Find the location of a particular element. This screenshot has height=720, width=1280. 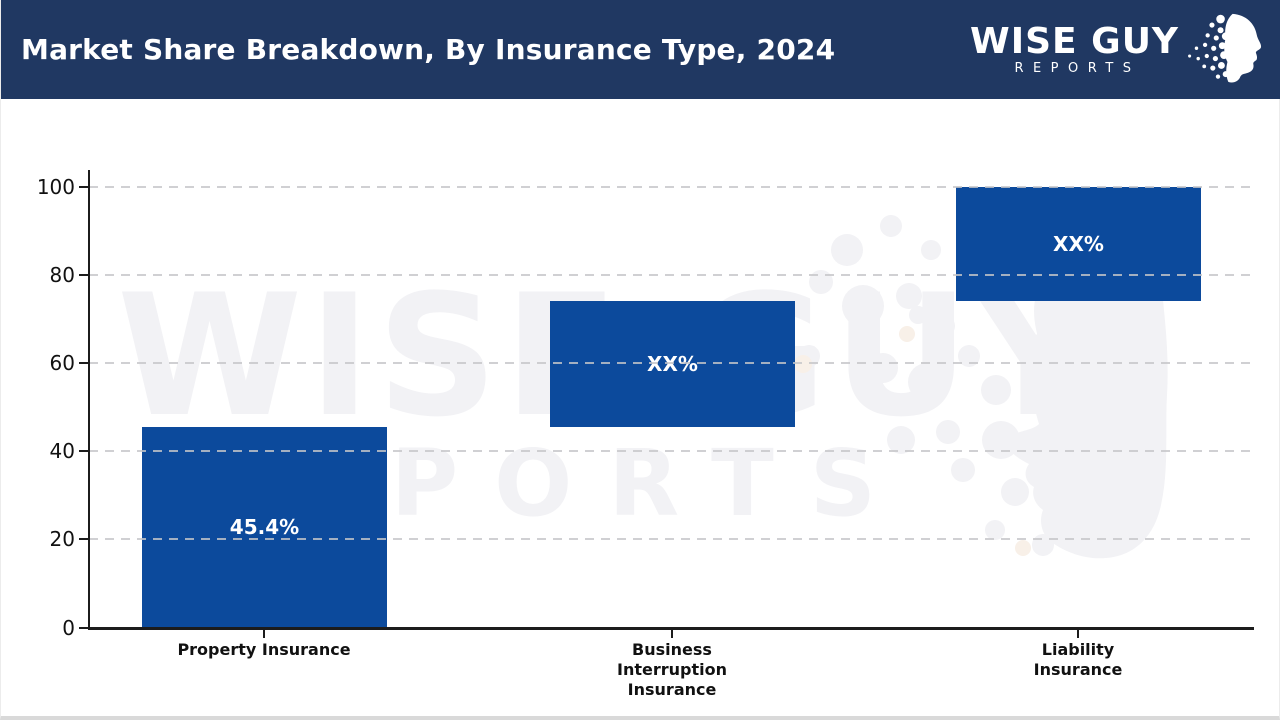

y-axis-spine is located at coordinates (89, 399).